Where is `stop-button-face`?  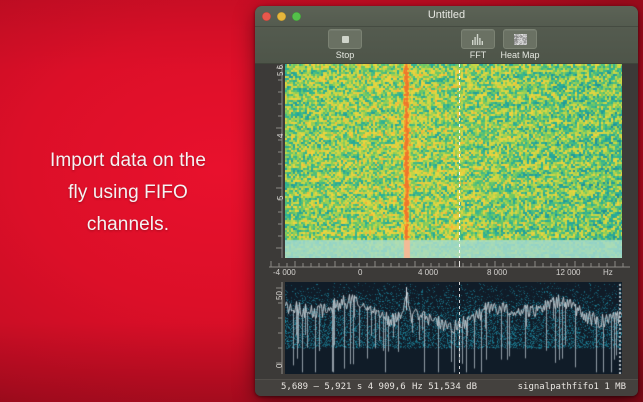 stop-button-face is located at coordinates (345, 39).